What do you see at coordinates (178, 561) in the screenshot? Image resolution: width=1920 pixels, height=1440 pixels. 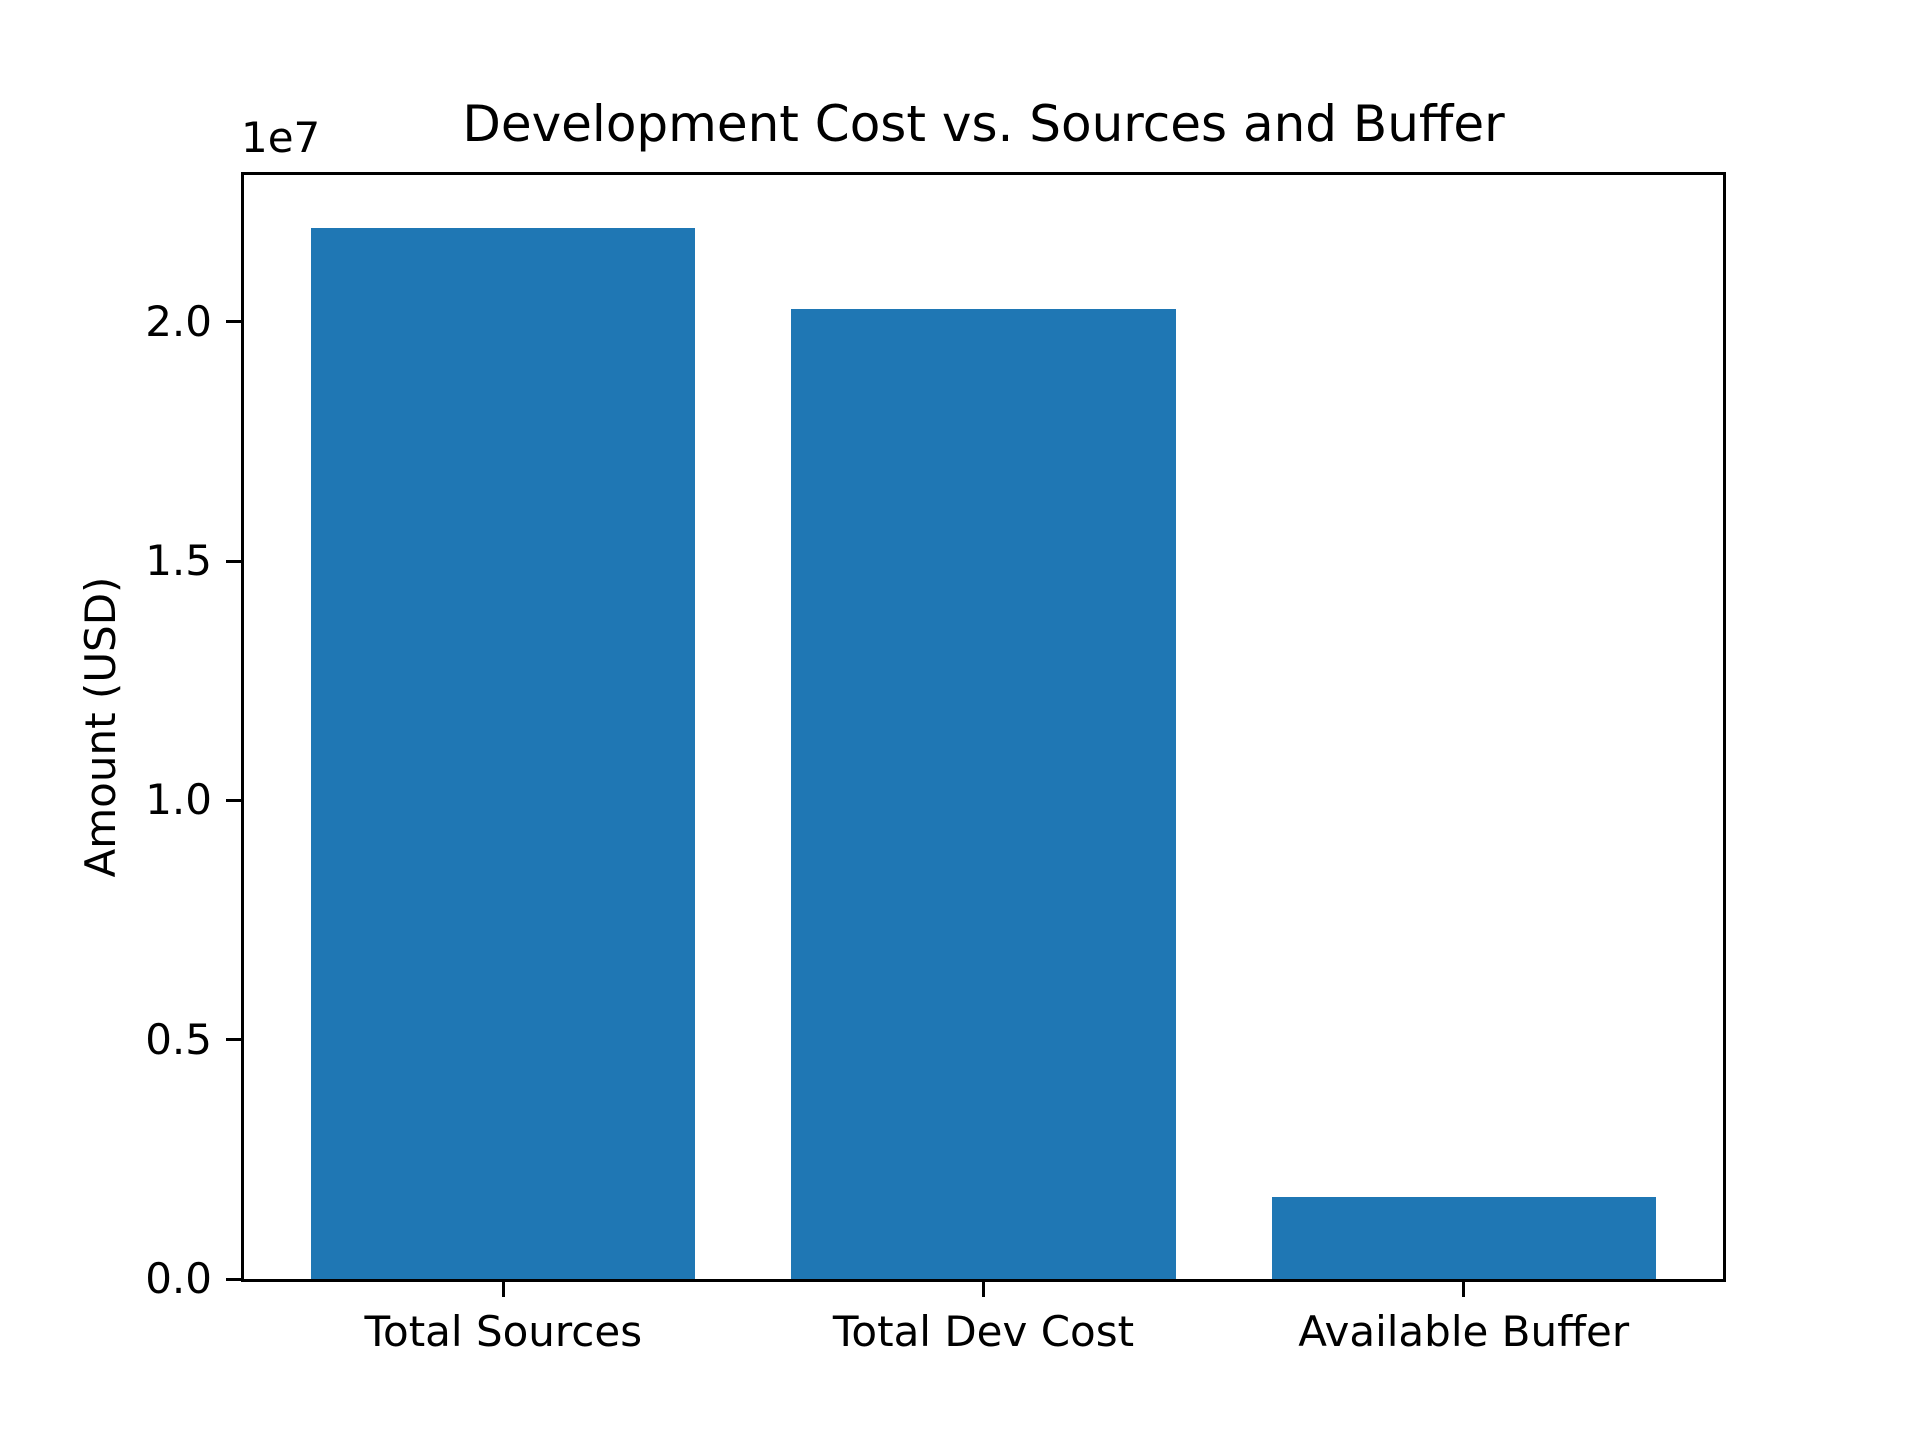 I see `y-tick-label-1-5: 1.5` at bounding box center [178, 561].